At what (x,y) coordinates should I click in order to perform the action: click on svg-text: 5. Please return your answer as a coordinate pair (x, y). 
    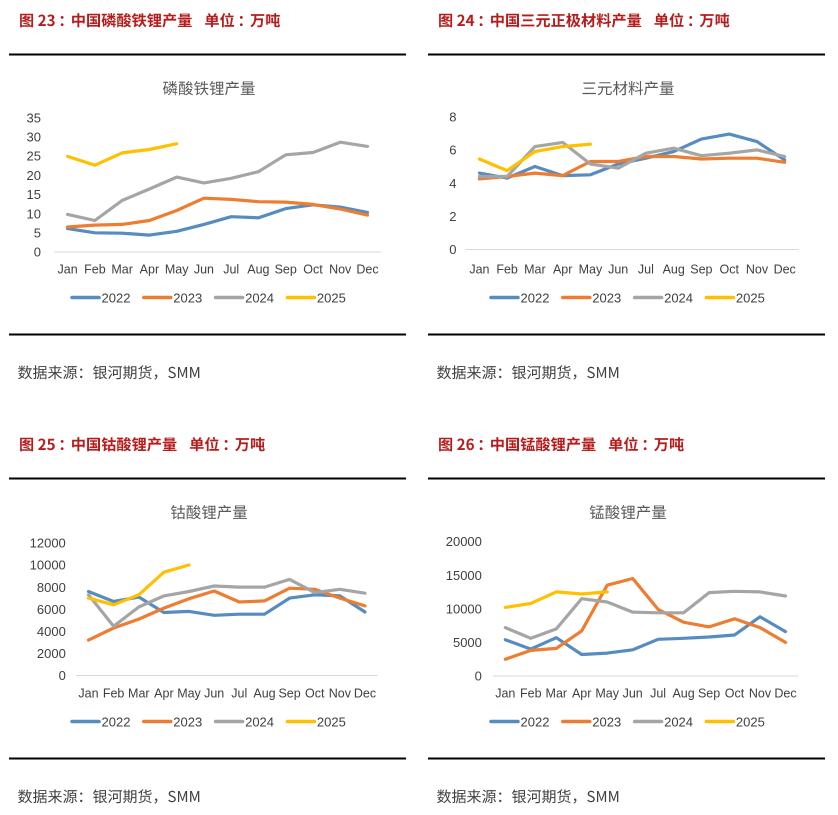
    Looking at the image, I should click on (37, 233).